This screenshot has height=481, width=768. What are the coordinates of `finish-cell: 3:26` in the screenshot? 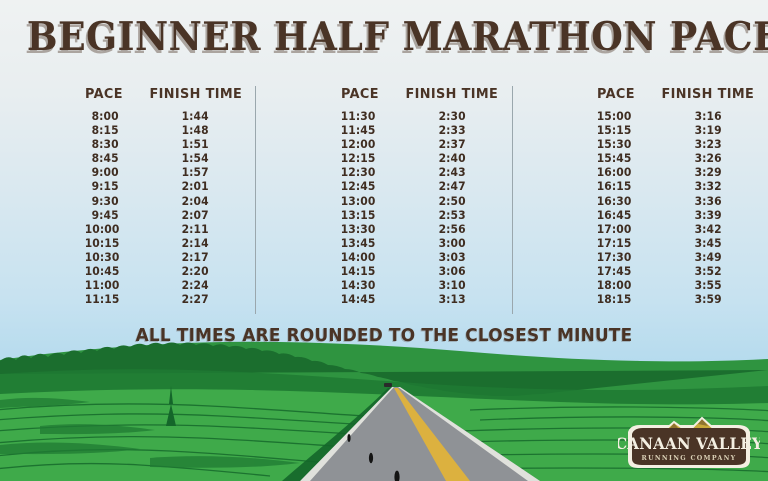 It's located at (708, 159).